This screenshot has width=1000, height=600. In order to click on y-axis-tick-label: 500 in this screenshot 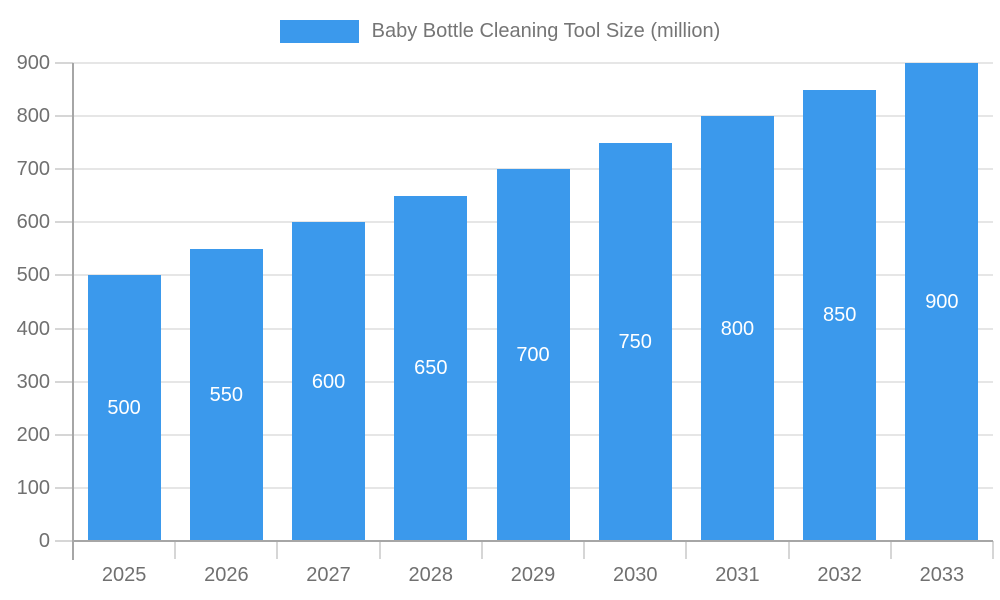, I will do `click(33, 275)`.